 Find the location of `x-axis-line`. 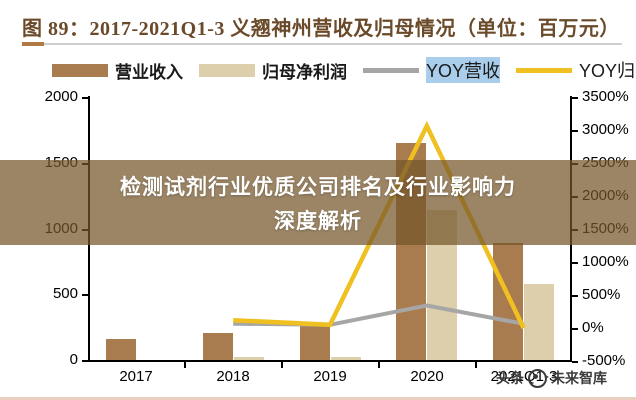

x-axis-line is located at coordinates (330, 361).